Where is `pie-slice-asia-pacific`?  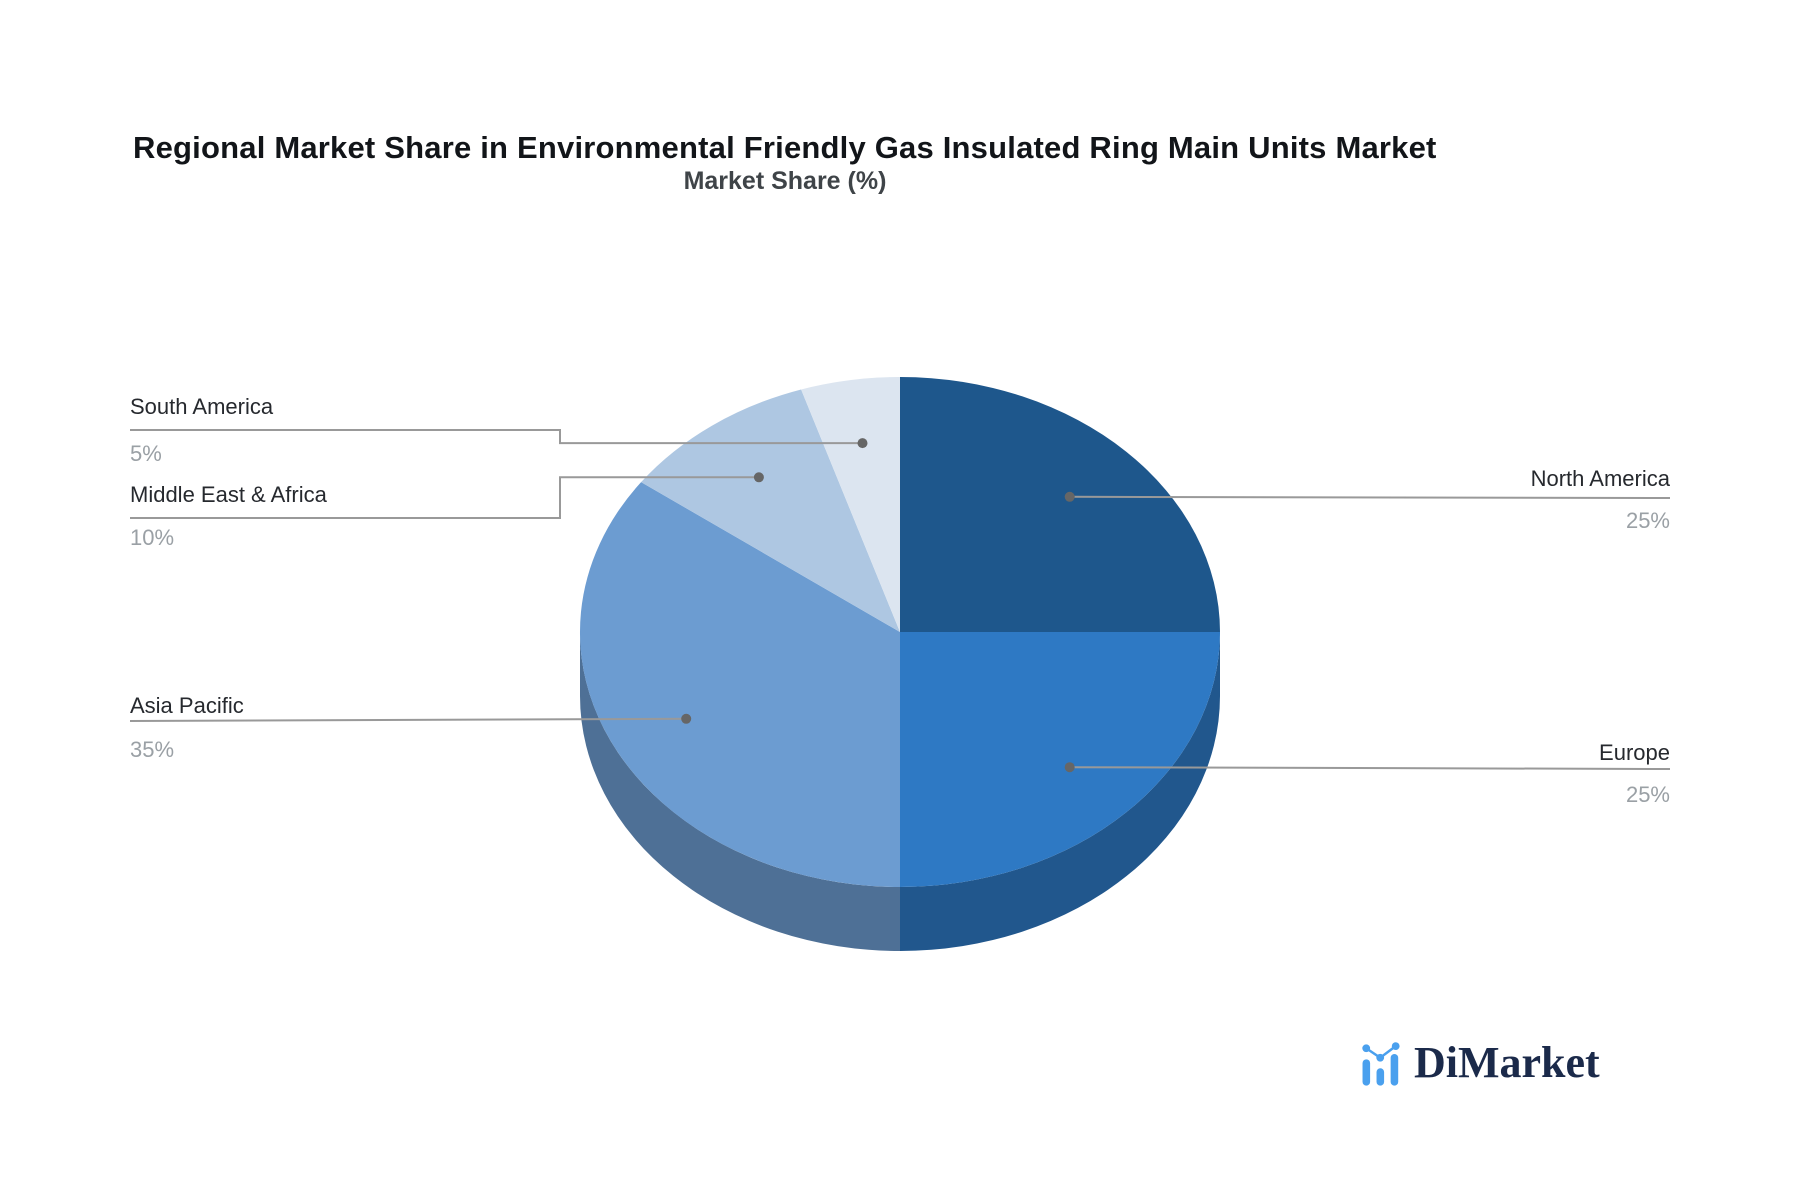 pie-slice-asia-pacific is located at coordinates (739, 684).